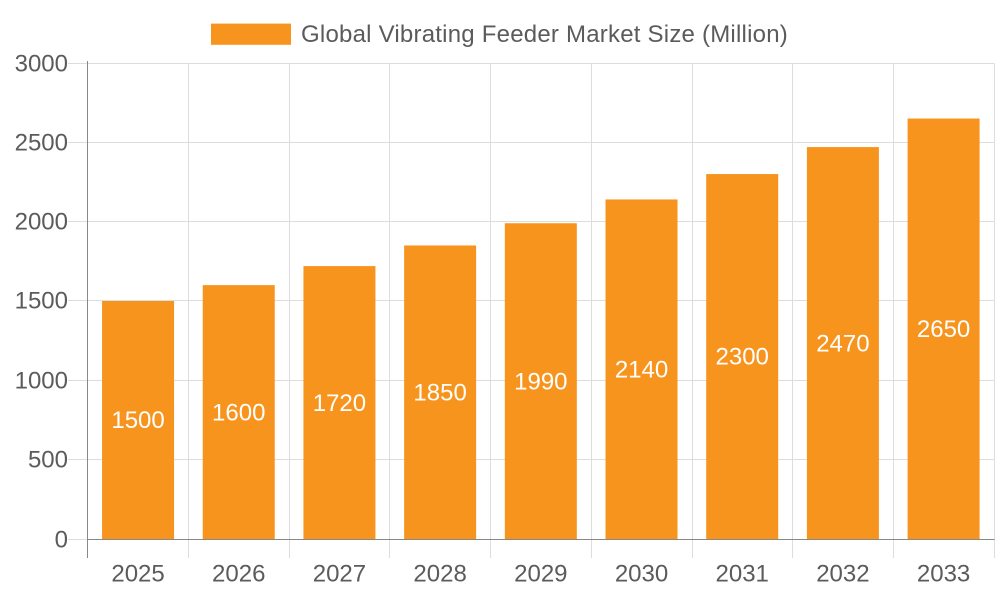 The image size is (1000, 605). What do you see at coordinates (943, 329) in the screenshot?
I see `svg-text: 2650` at bounding box center [943, 329].